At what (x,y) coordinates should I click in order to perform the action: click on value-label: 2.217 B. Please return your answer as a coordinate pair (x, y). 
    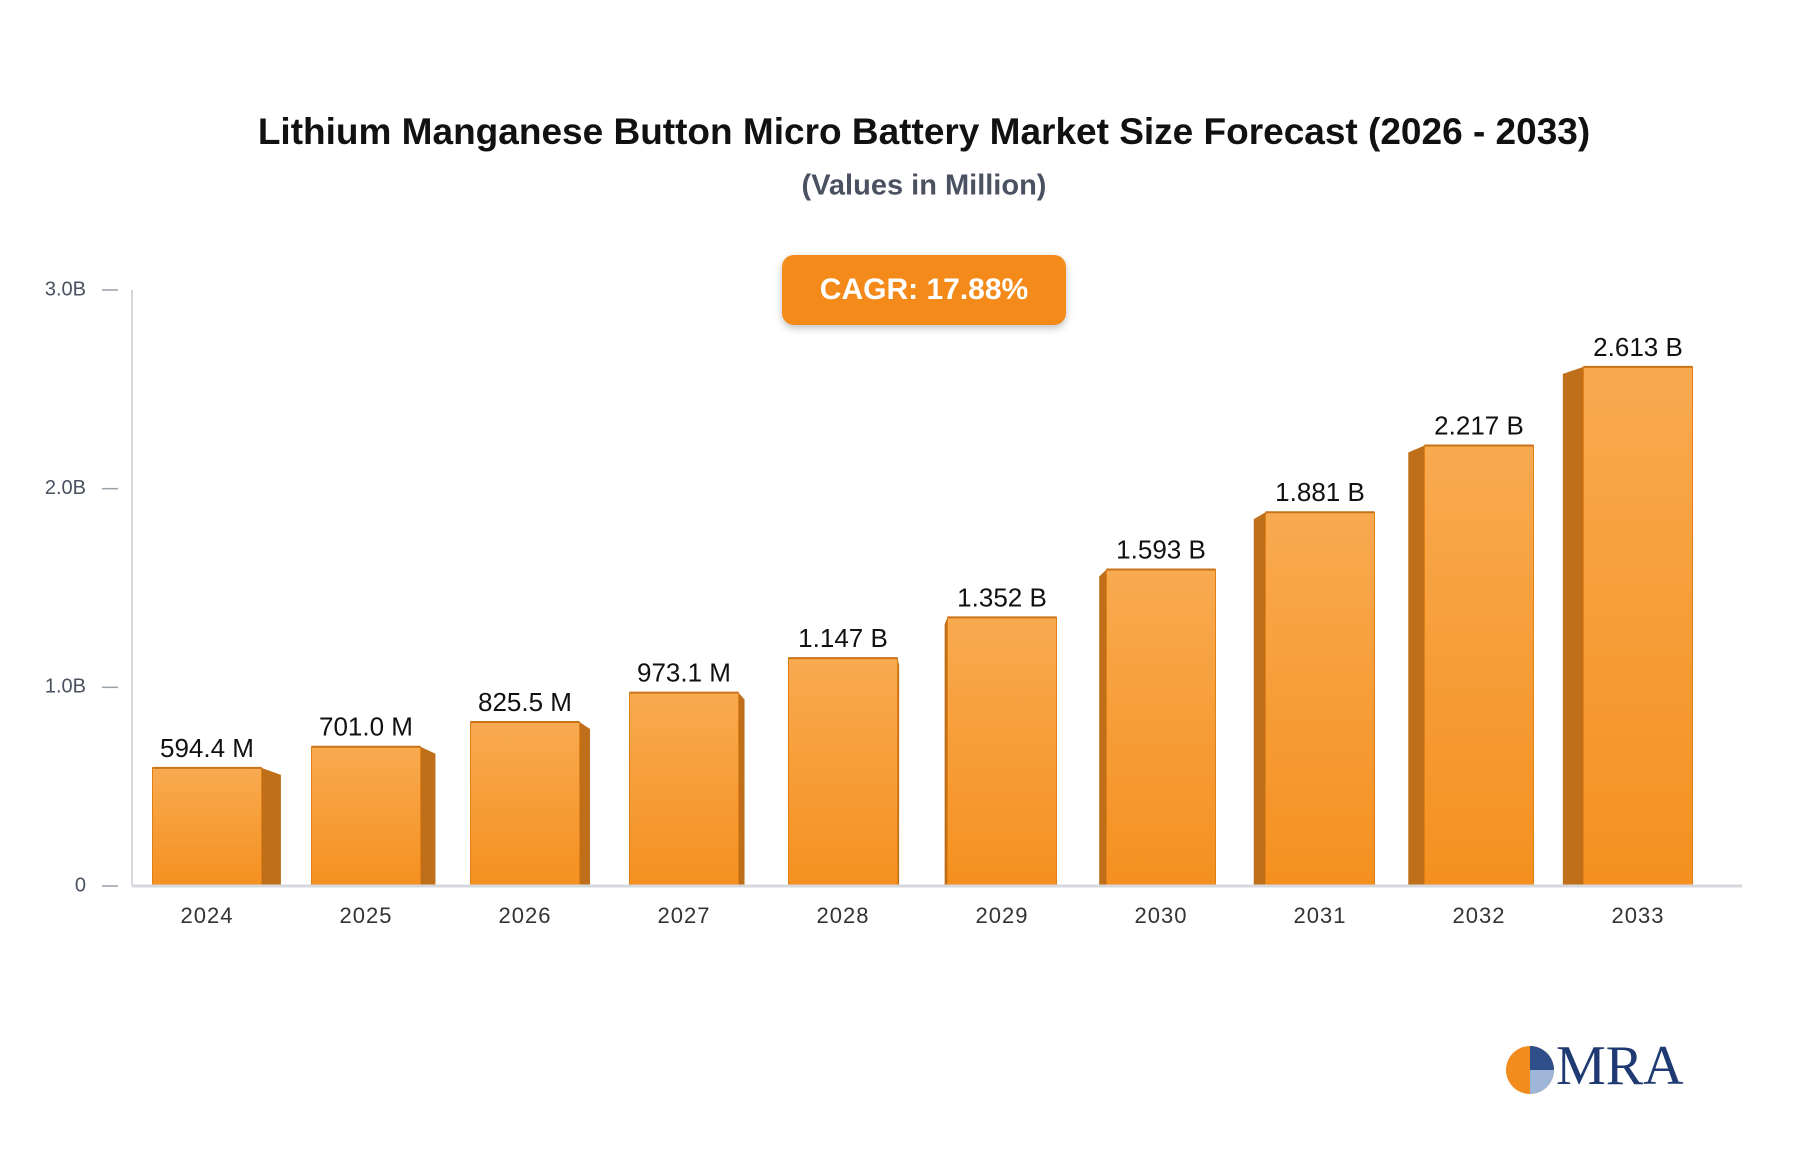
    Looking at the image, I should click on (1479, 425).